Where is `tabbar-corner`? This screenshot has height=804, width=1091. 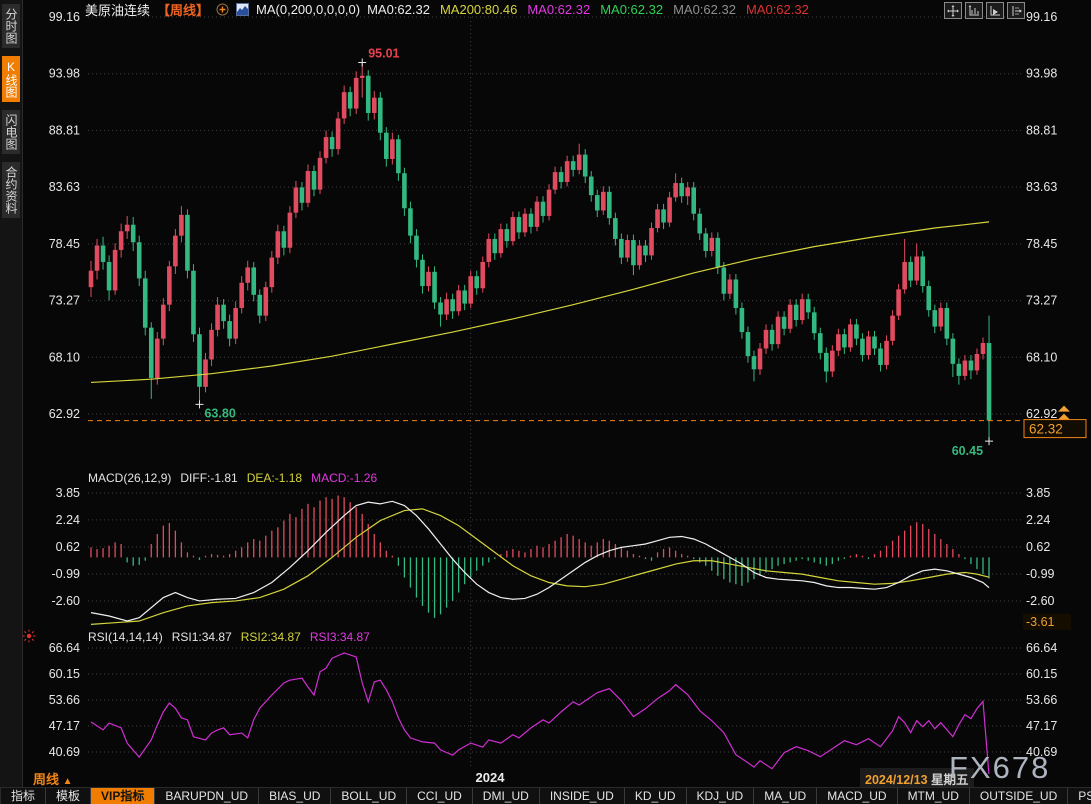
tabbar-corner is located at coordinates (0, 796).